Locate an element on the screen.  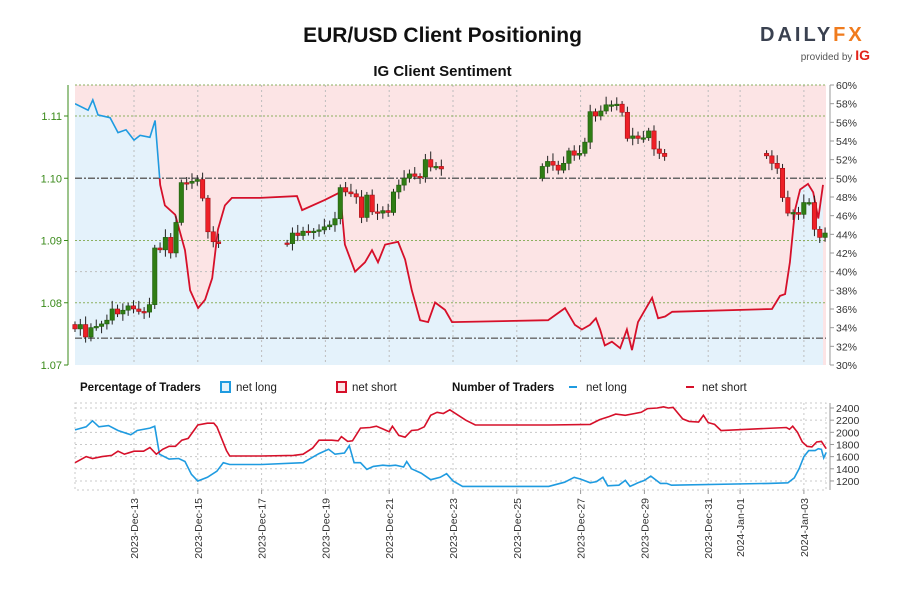
pct-tick-label: 48% is located at coordinates (846, 198).